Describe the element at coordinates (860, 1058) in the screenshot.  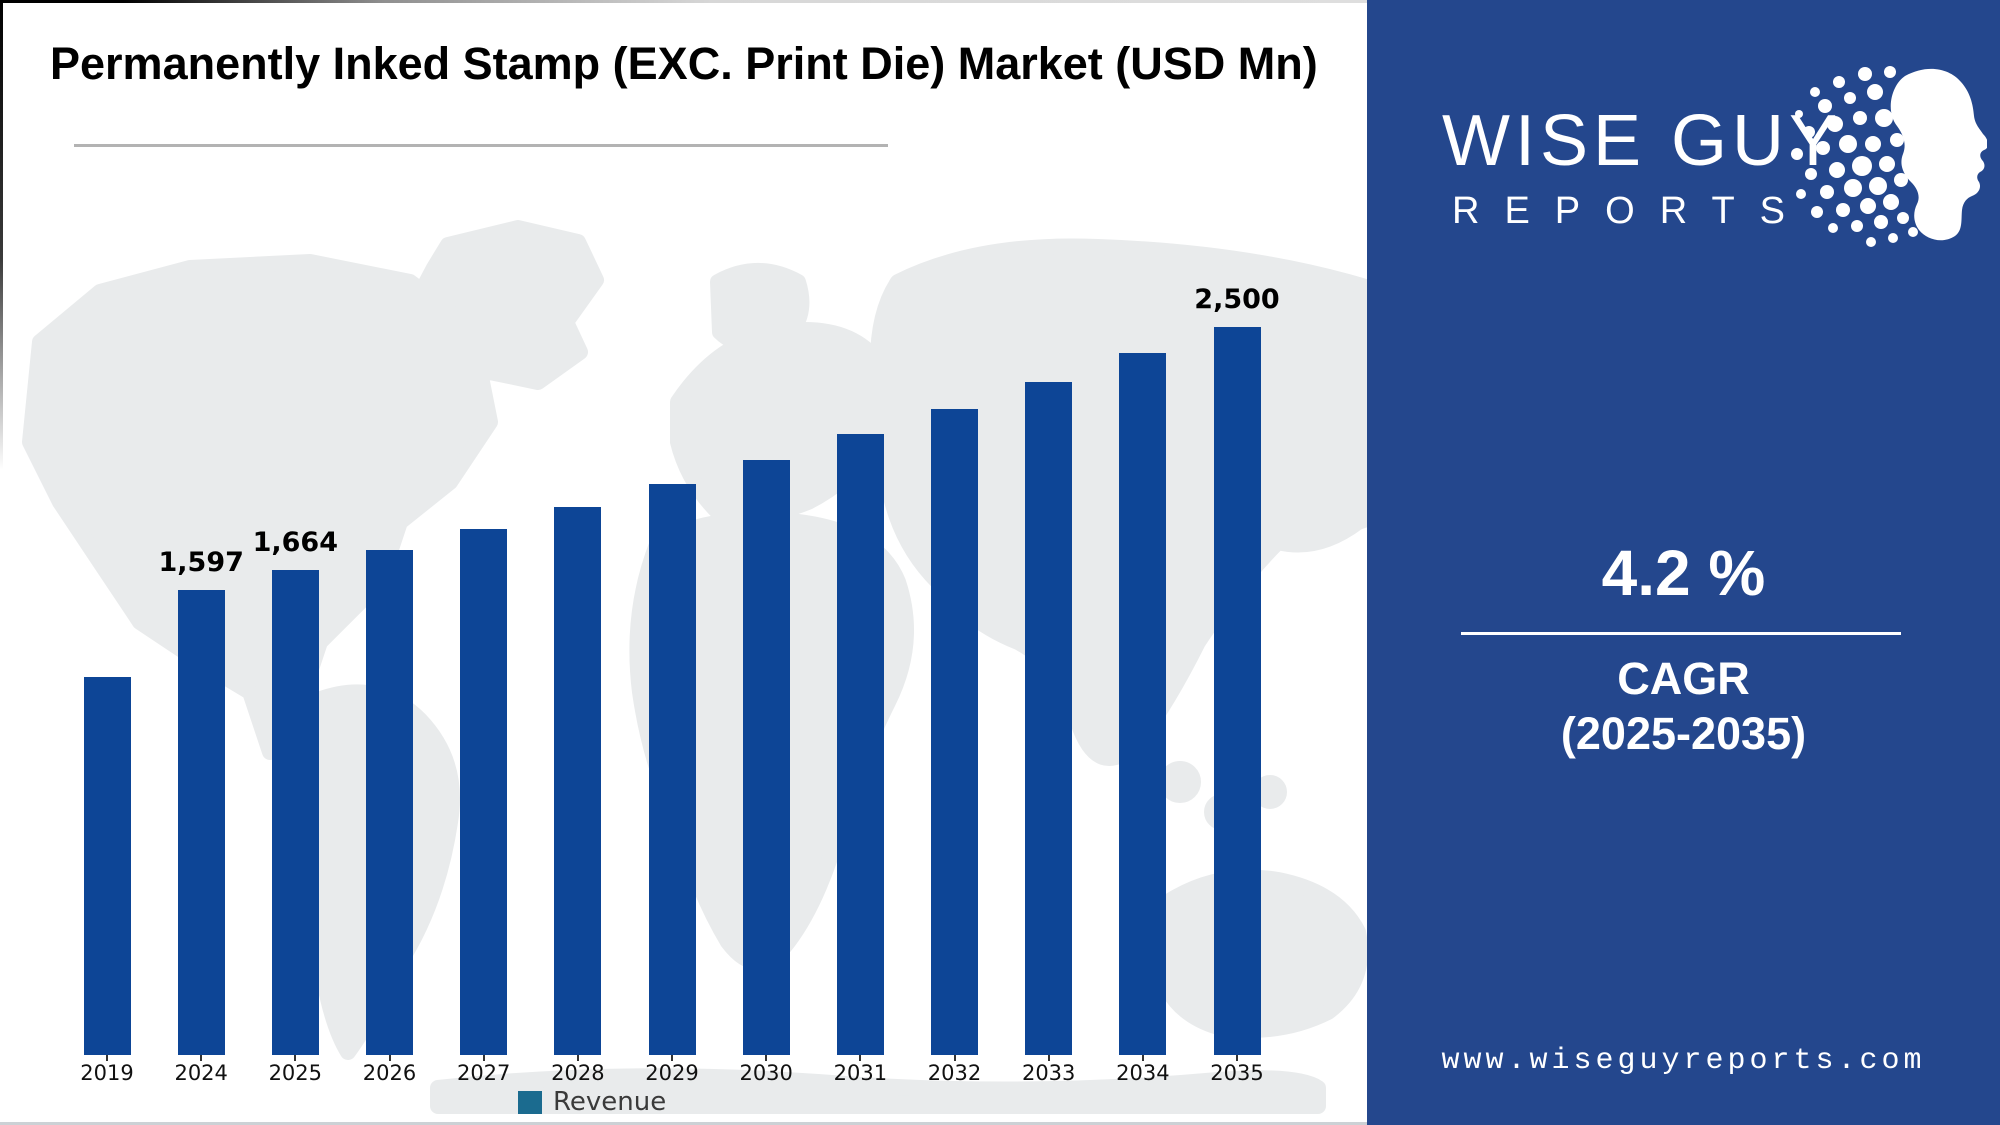
I see `x-tick-2031` at that location.